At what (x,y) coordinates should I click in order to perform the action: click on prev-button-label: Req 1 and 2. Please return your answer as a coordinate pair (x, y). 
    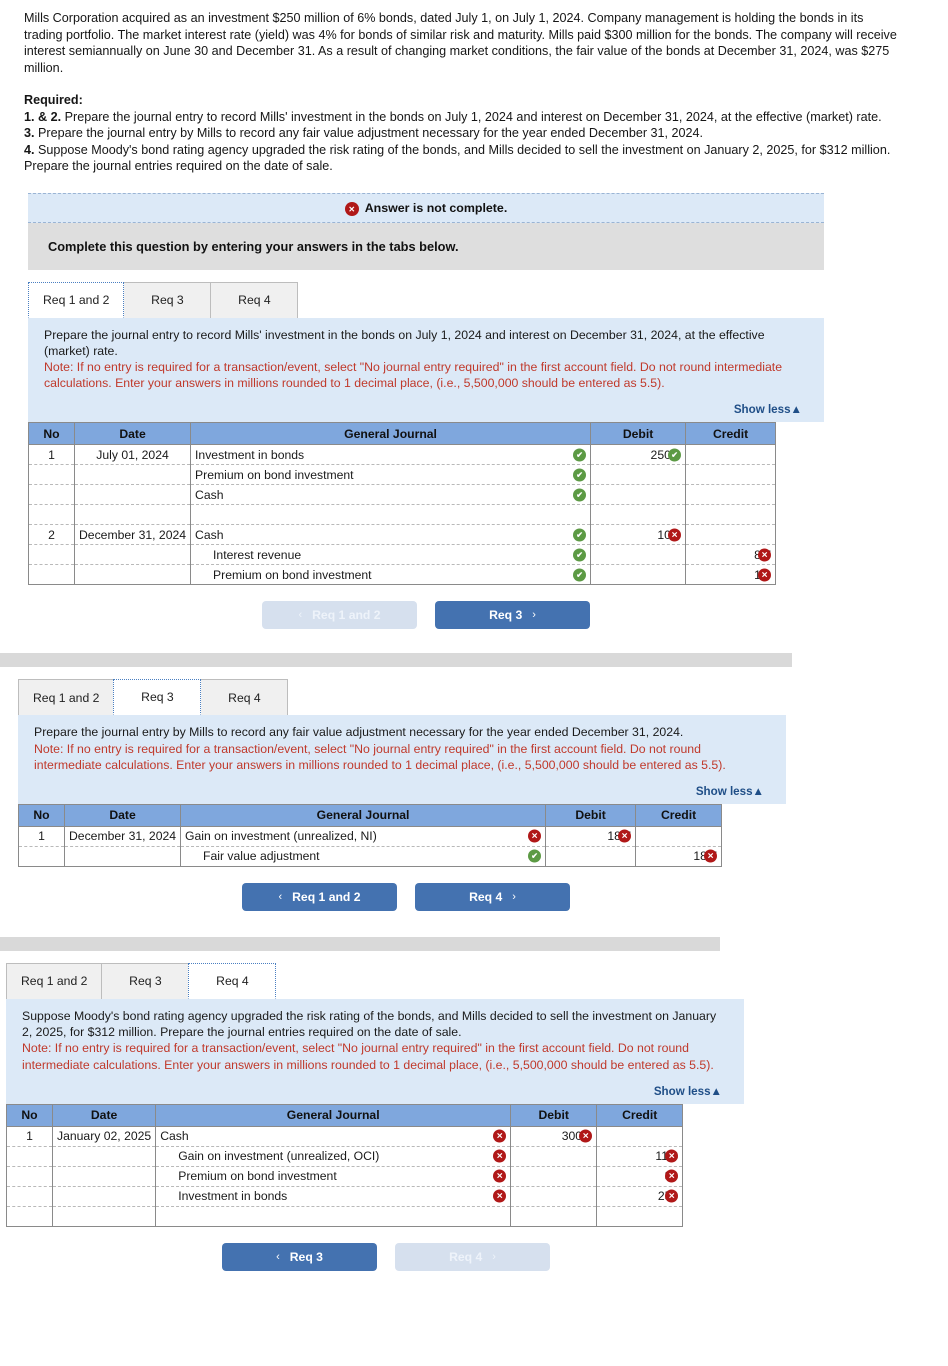
    Looking at the image, I should click on (346, 615).